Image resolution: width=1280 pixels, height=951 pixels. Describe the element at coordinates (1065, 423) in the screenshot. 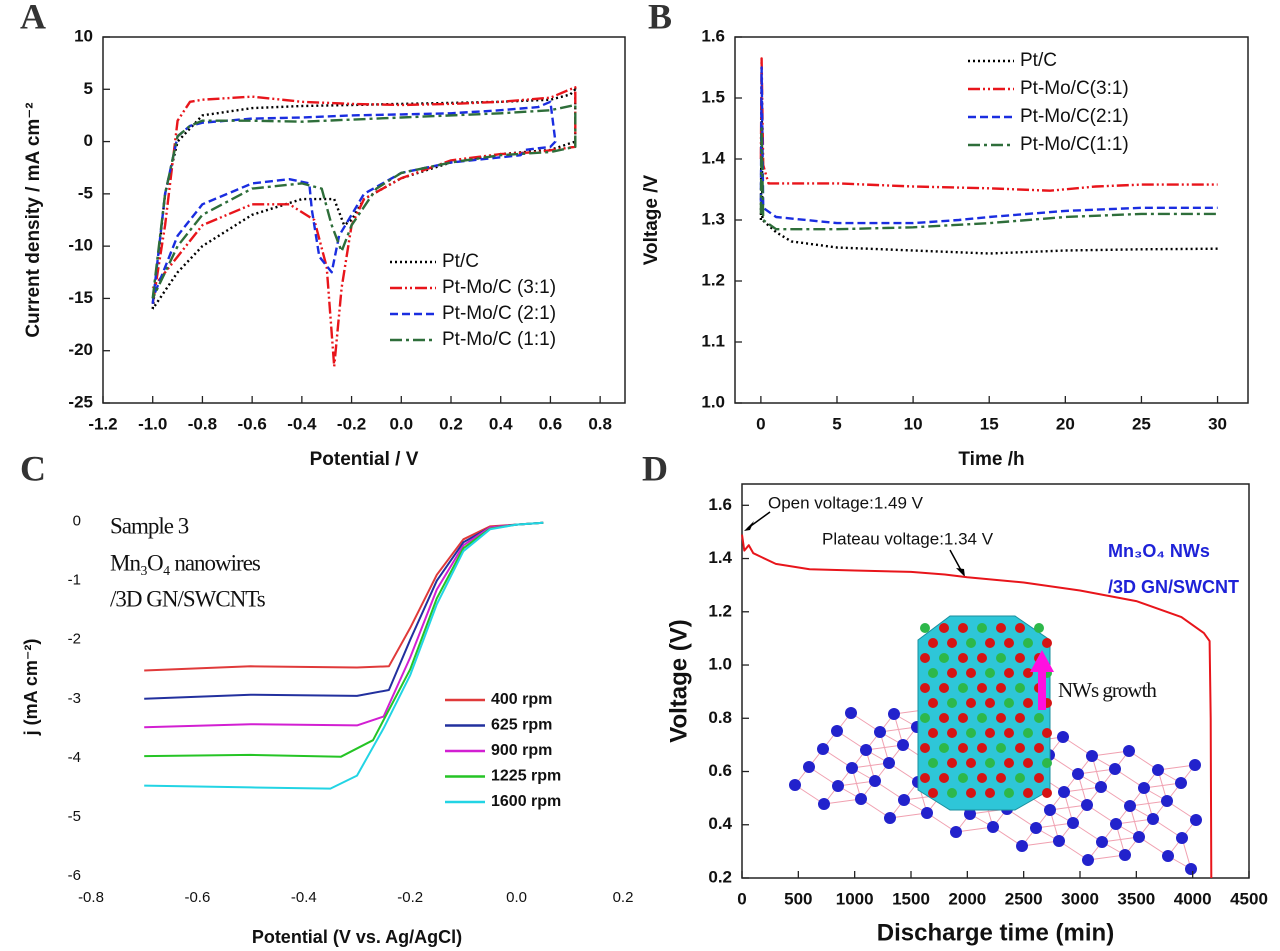

I see `x-tick-label: 20` at that location.